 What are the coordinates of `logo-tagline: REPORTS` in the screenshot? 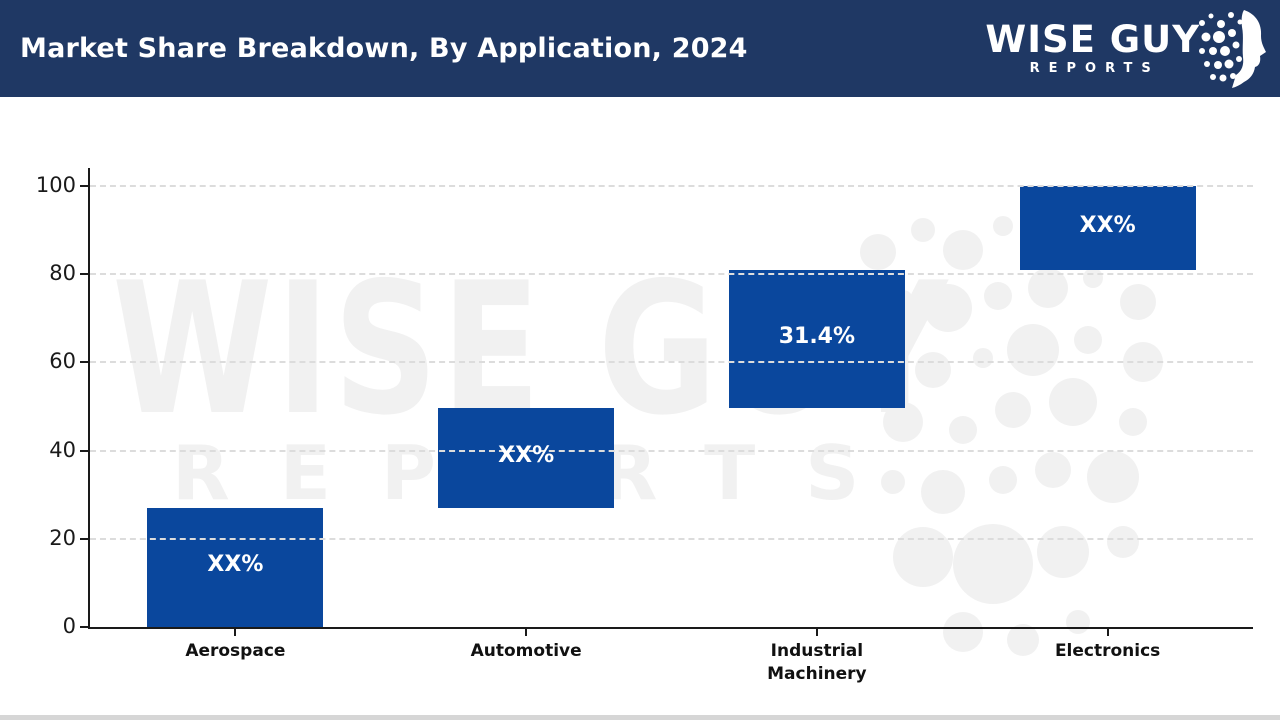 It's located at (1094, 69).